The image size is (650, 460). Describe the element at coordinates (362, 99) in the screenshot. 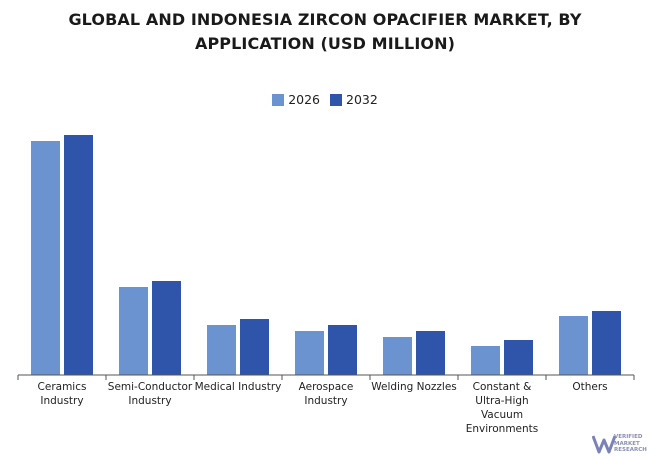

I see `legend-label-2032: 2032` at that location.